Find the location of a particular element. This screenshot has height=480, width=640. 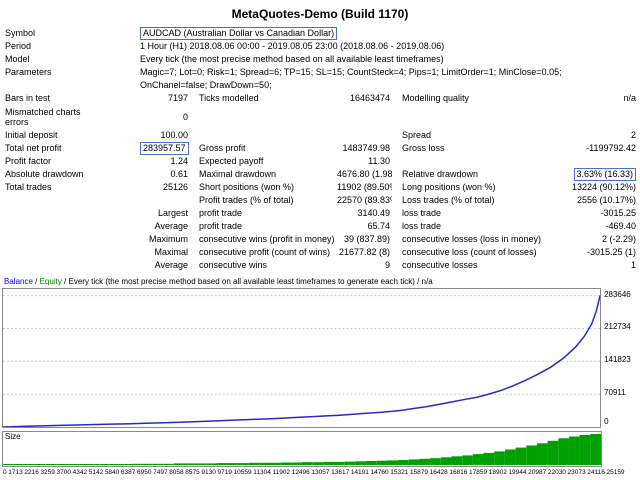

report-title: MetaQuotes-Demo (Build 1170) is located at coordinates (320, 14).